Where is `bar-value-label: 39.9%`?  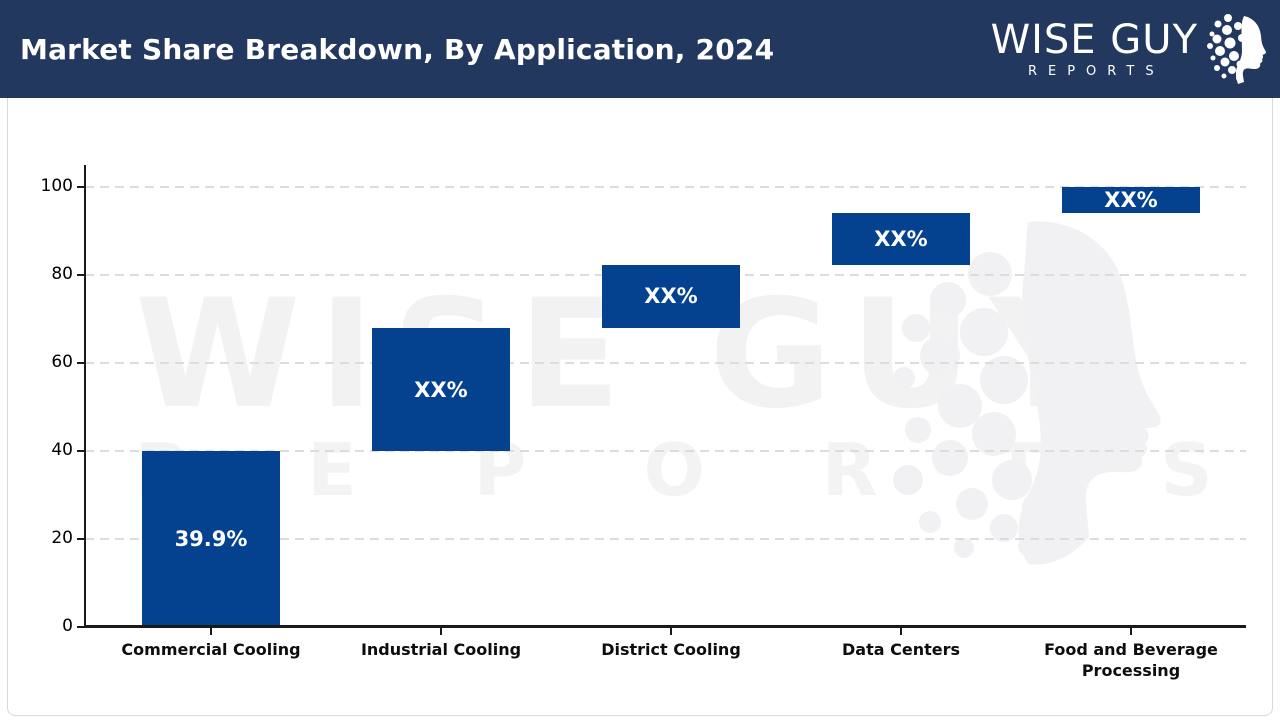
bar-value-label: 39.9% is located at coordinates (211, 539).